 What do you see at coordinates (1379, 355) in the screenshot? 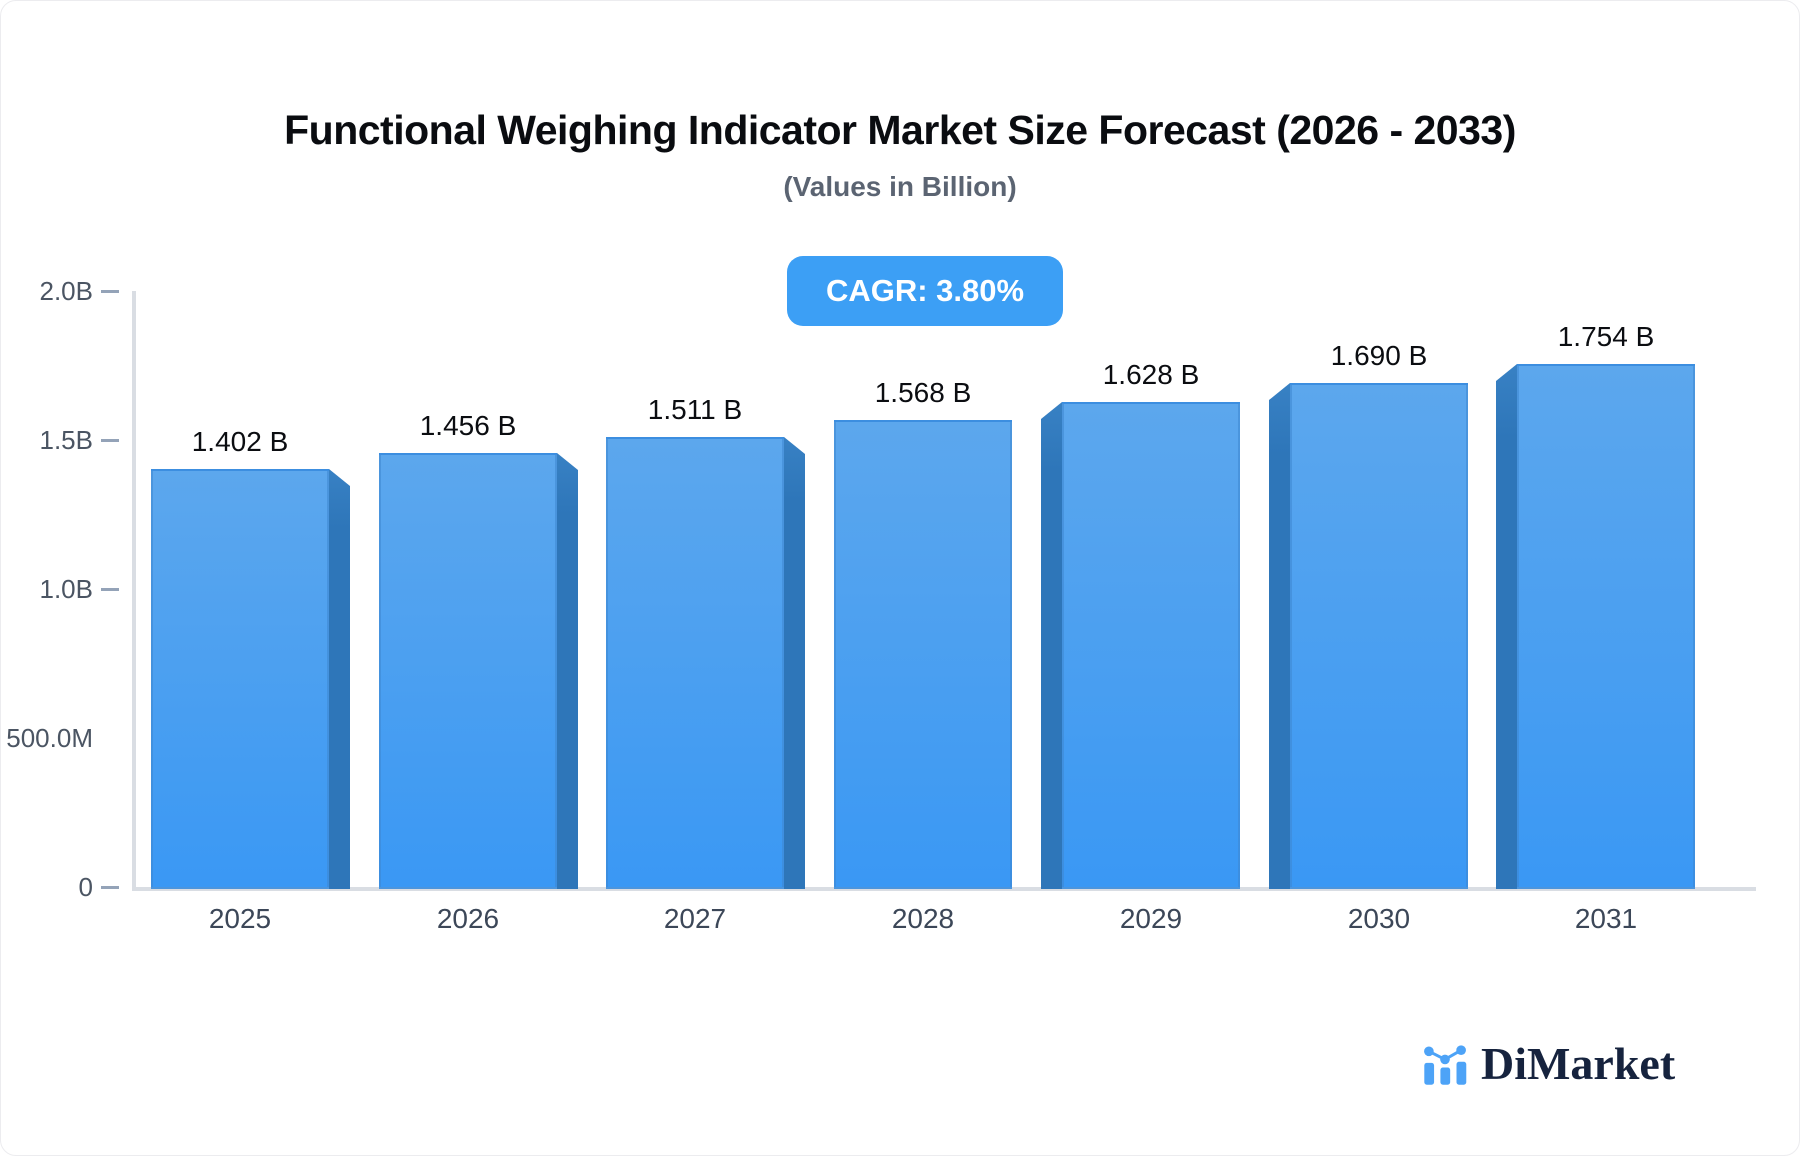
I see `bar-value-label: 1.690 B` at bounding box center [1379, 355].